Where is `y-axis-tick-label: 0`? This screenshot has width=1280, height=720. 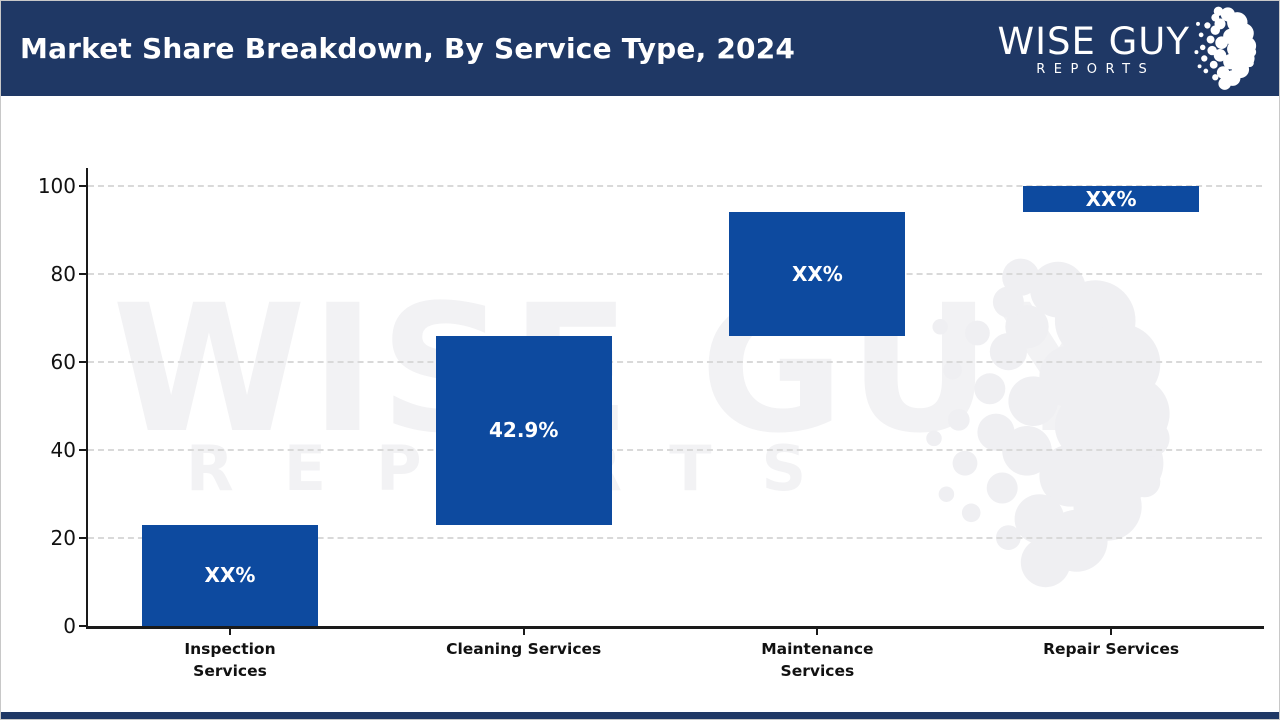 y-axis-tick-label: 0 is located at coordinates (69, 626).